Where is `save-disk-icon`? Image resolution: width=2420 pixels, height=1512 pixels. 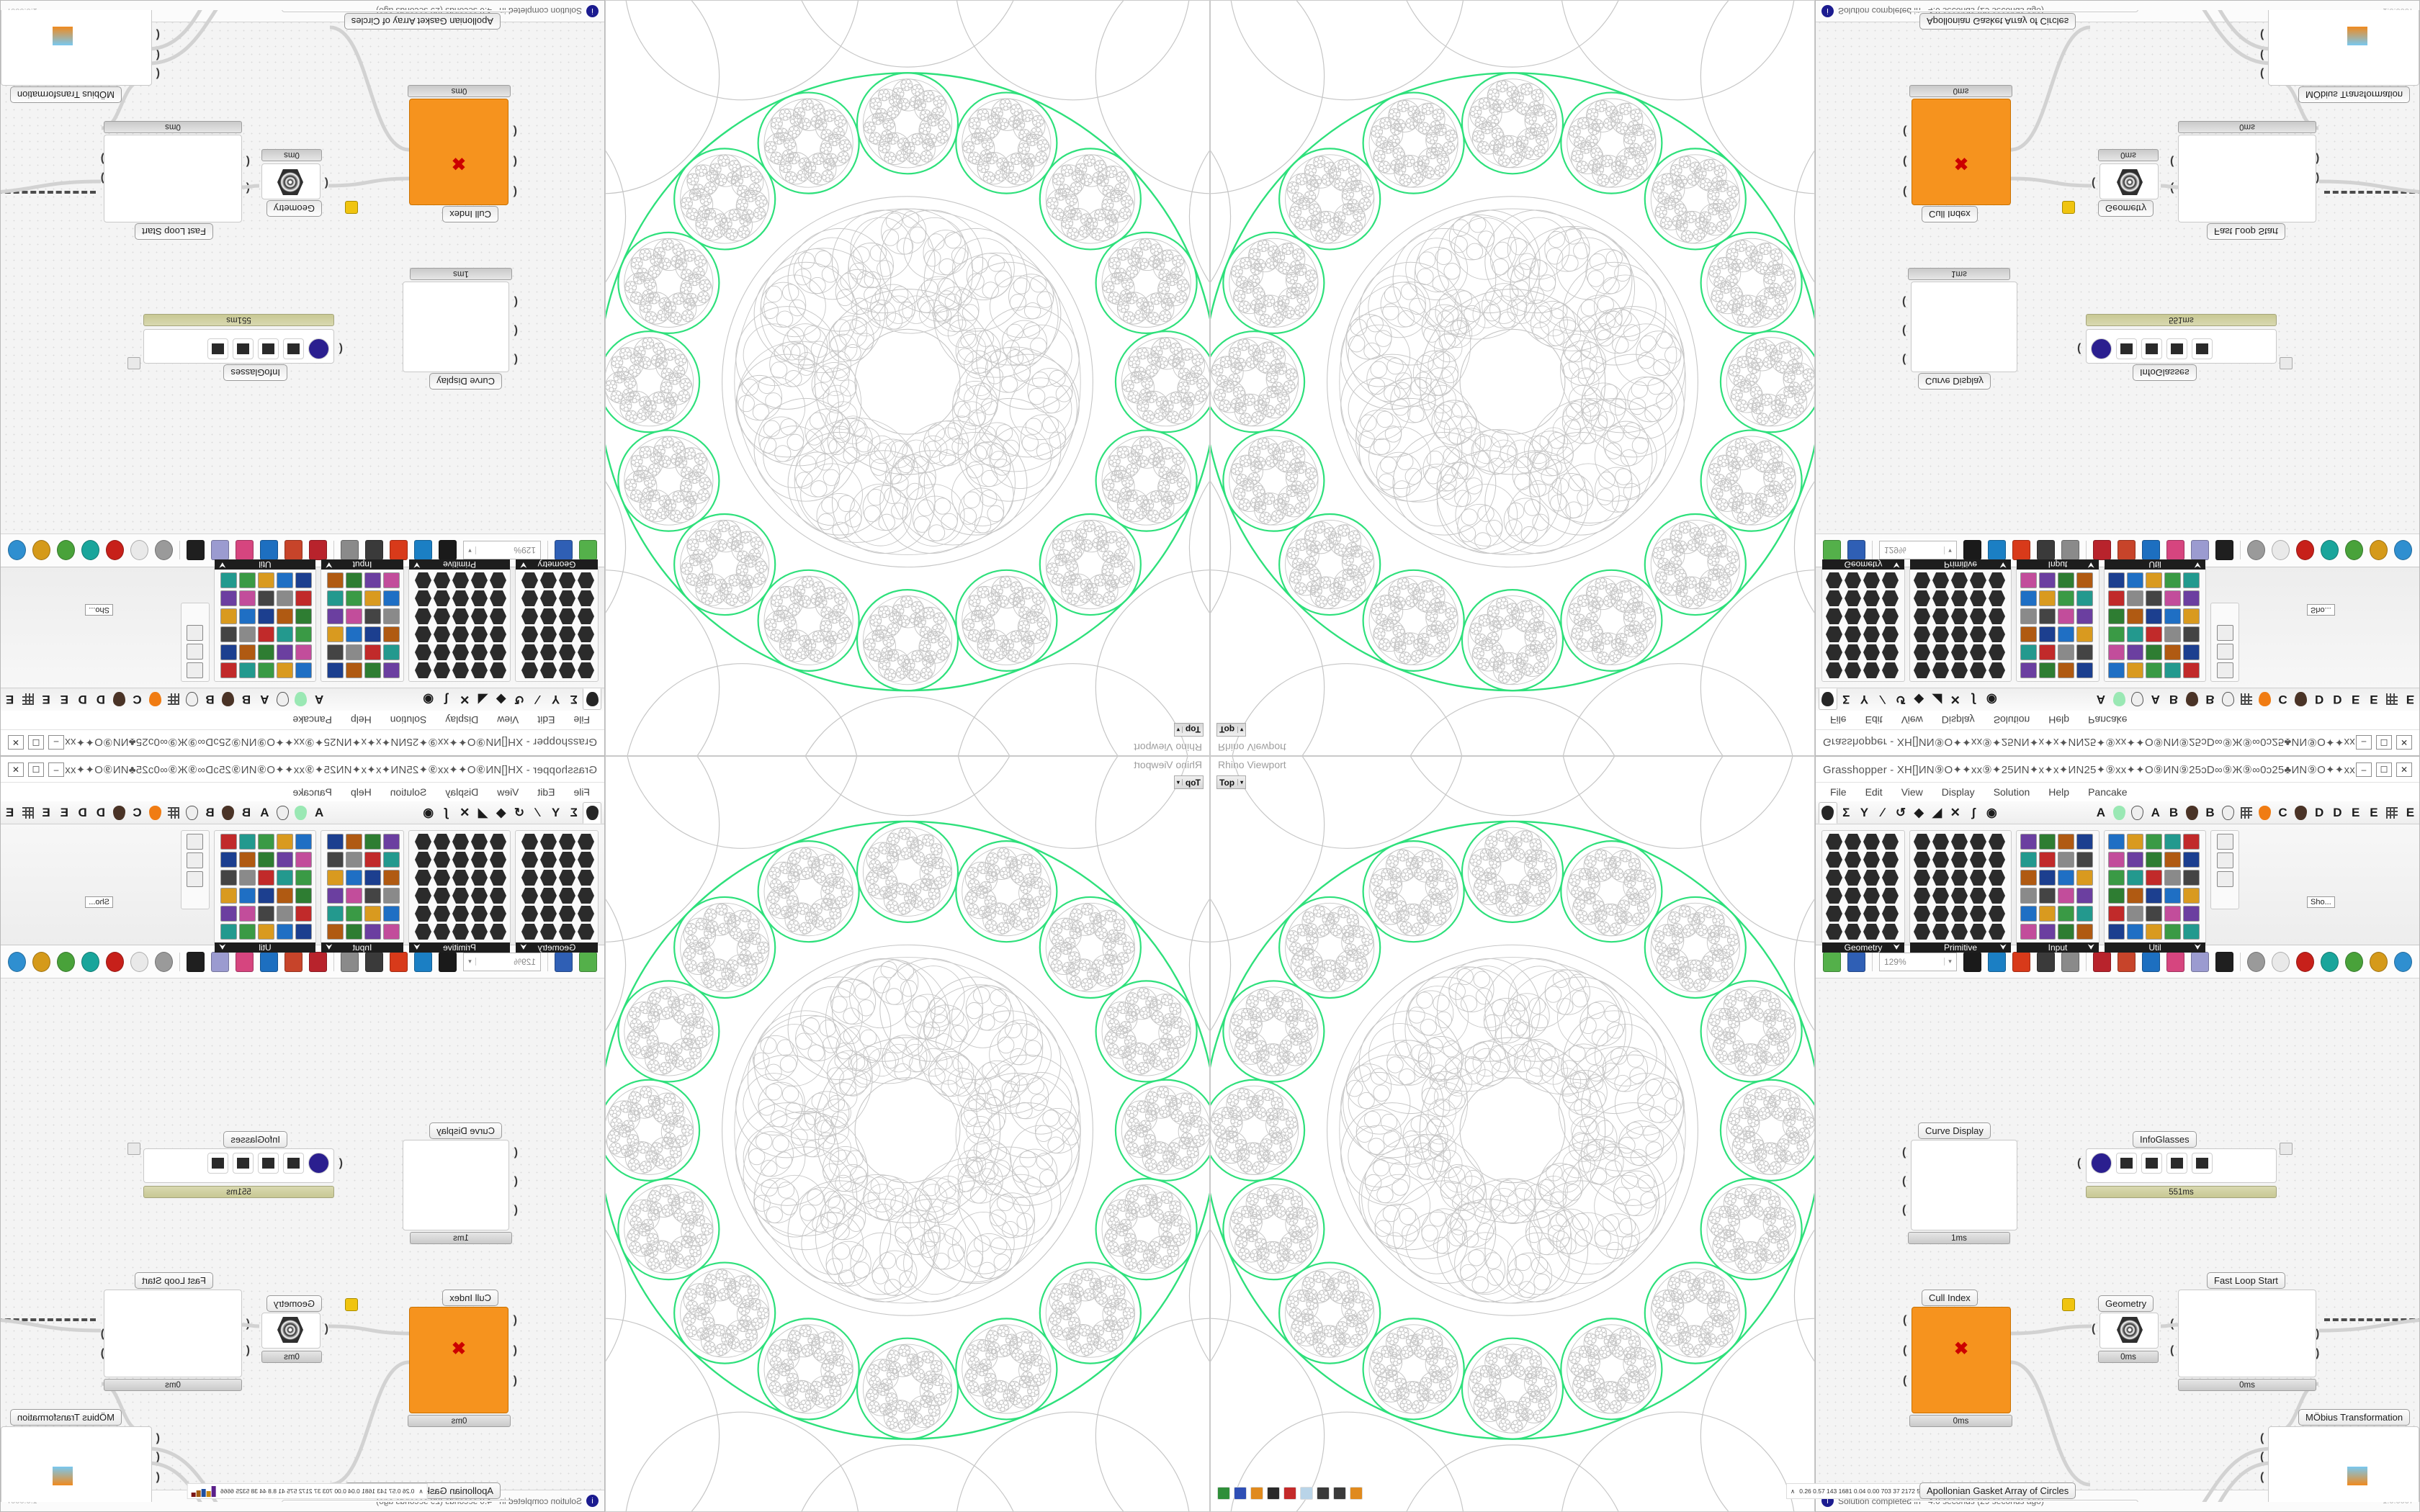 save-disk-icon is located at coordinates (563, 961).